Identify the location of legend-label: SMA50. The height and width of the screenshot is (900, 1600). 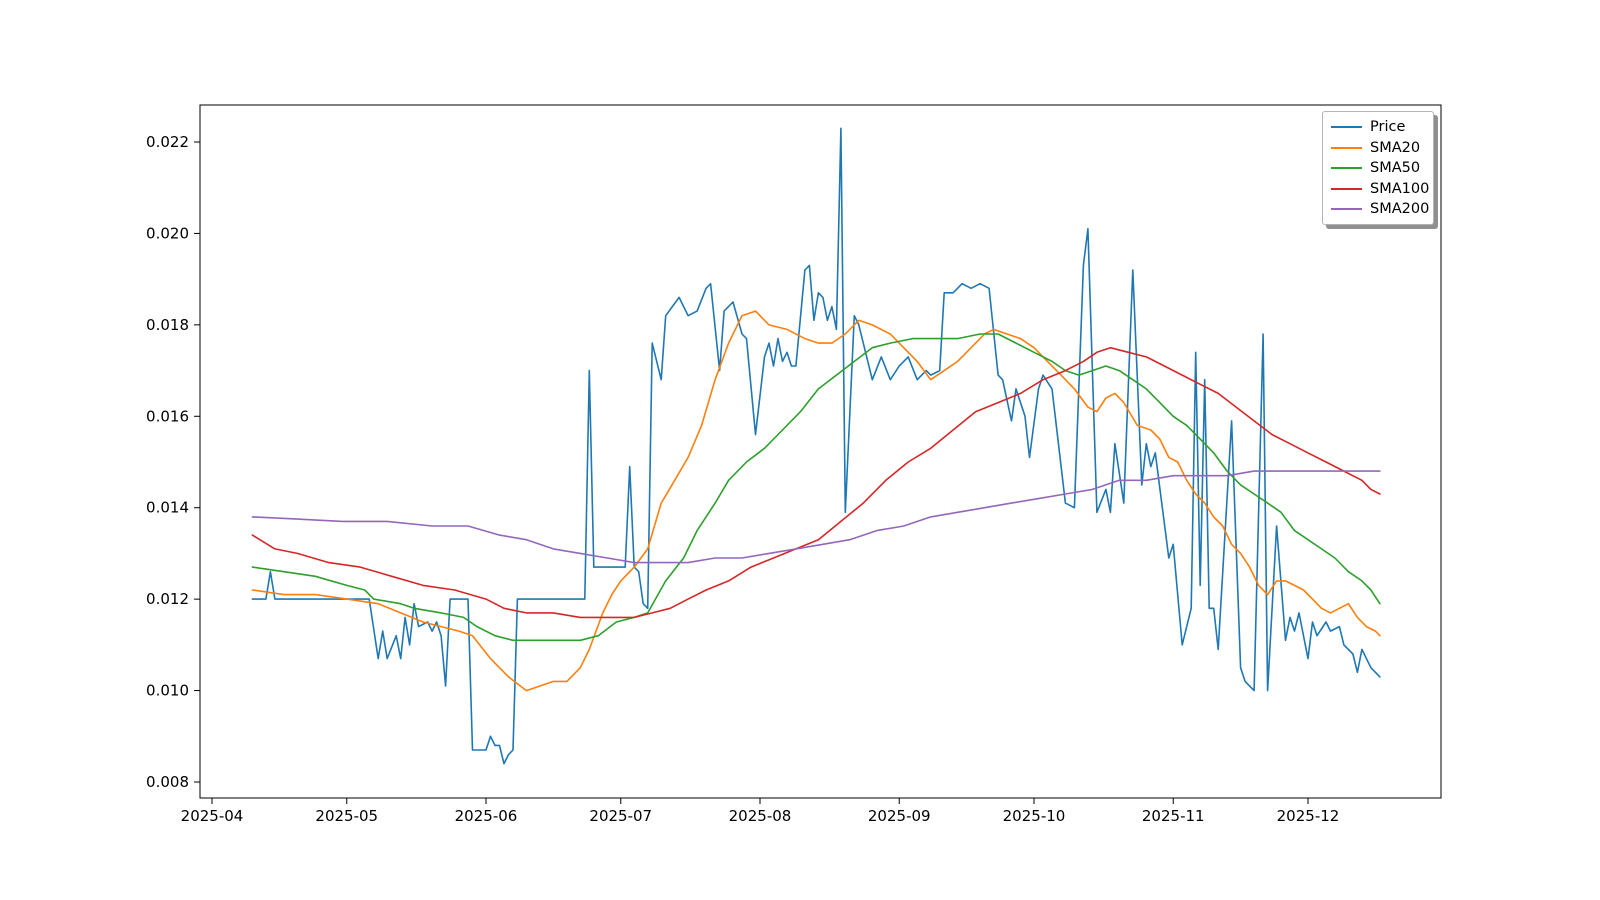
(1395, 168).